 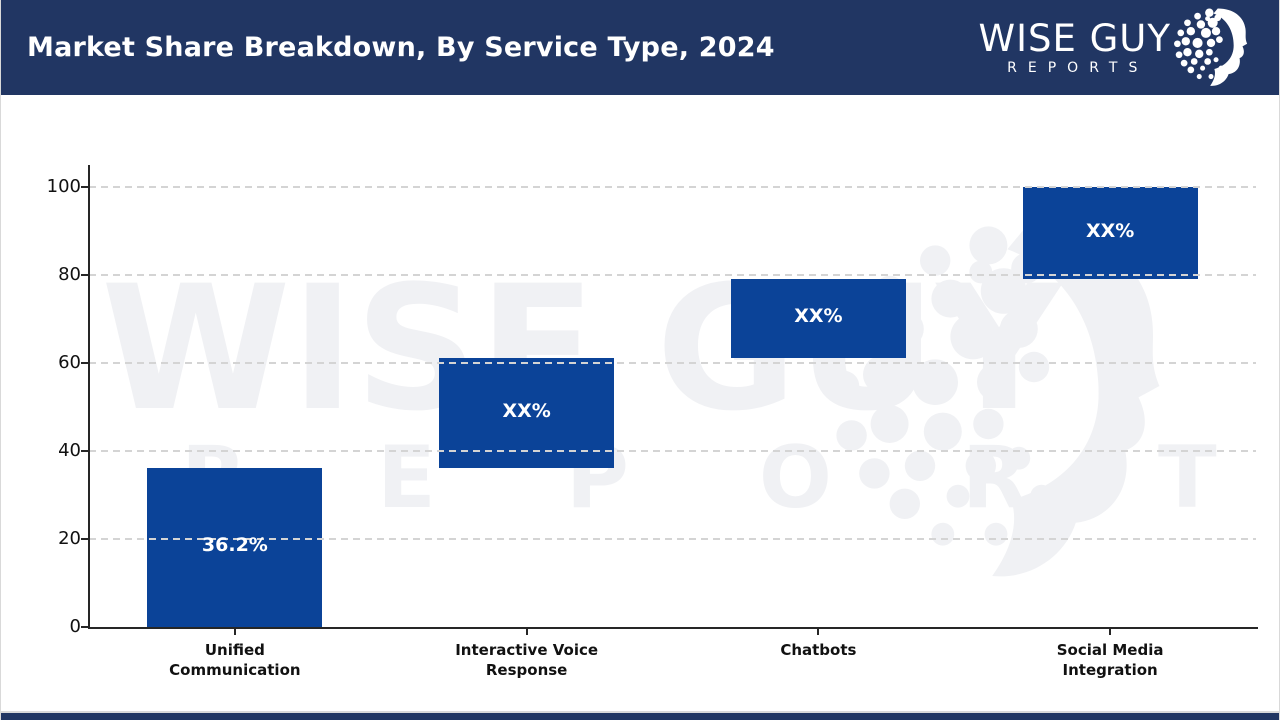 I want to click on footer-divider, so click(x=640, y=712).